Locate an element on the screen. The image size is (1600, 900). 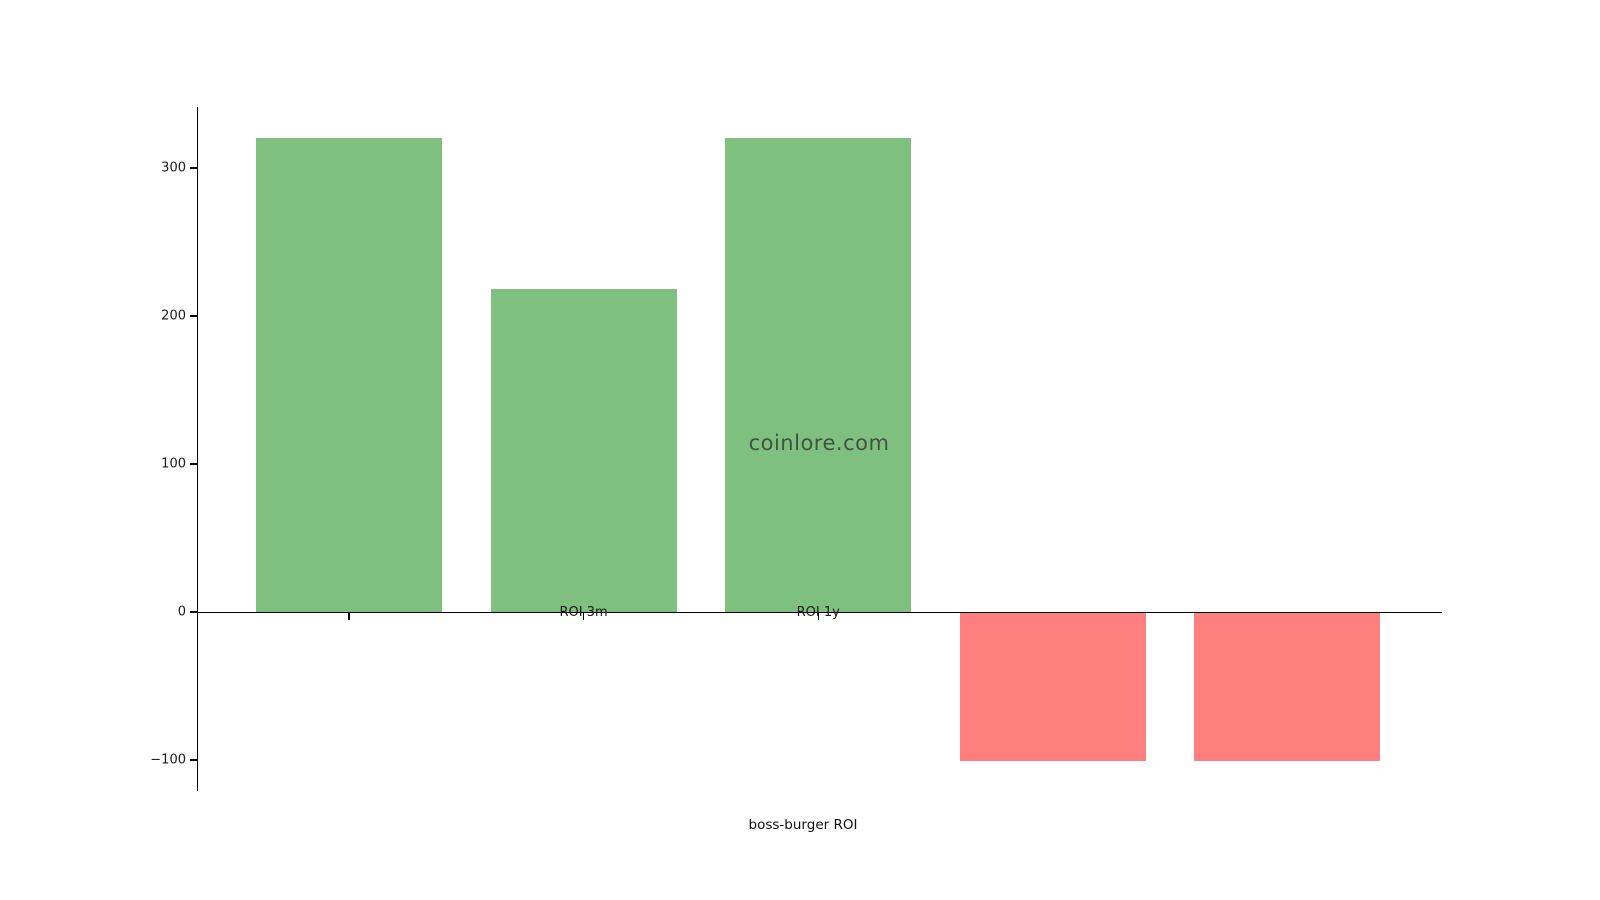
y-tick-label: 200 is located at coordinates (173, 316).